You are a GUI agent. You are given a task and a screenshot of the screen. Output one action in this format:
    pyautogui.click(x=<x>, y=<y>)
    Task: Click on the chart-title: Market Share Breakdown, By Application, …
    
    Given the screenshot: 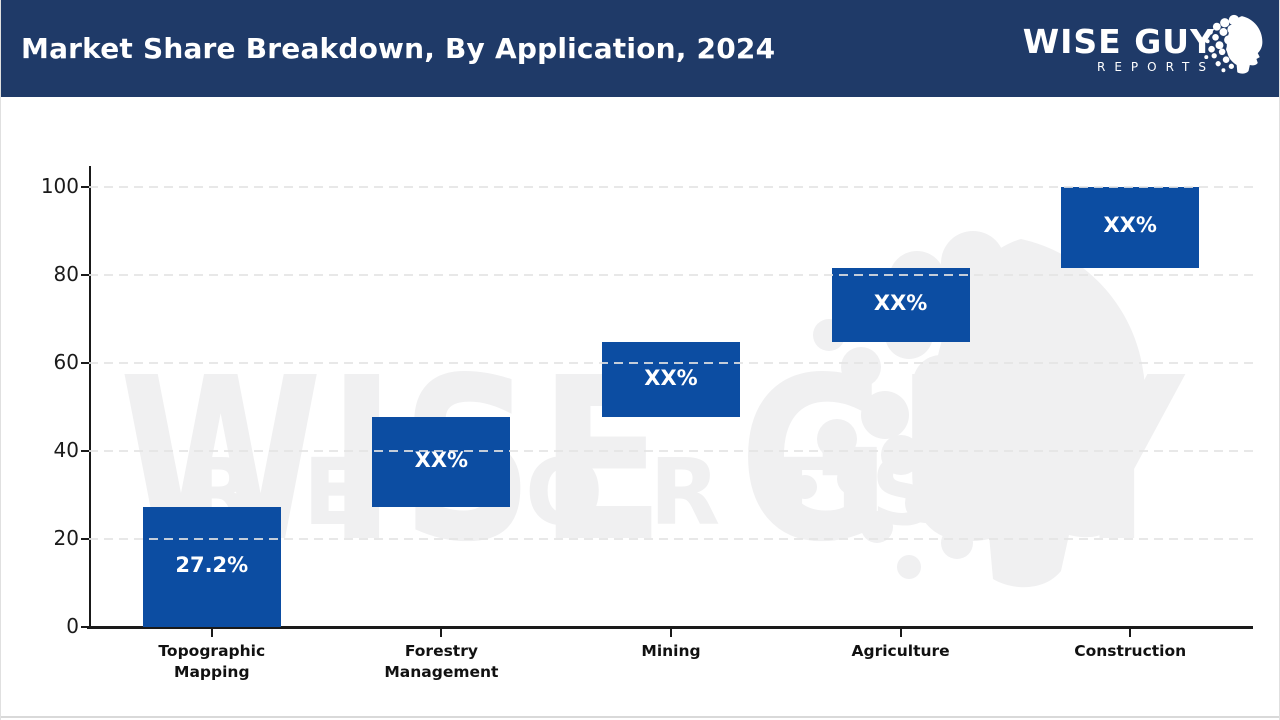 What is the action you would take?
    pyautogui.click(x=398, y=48)
    